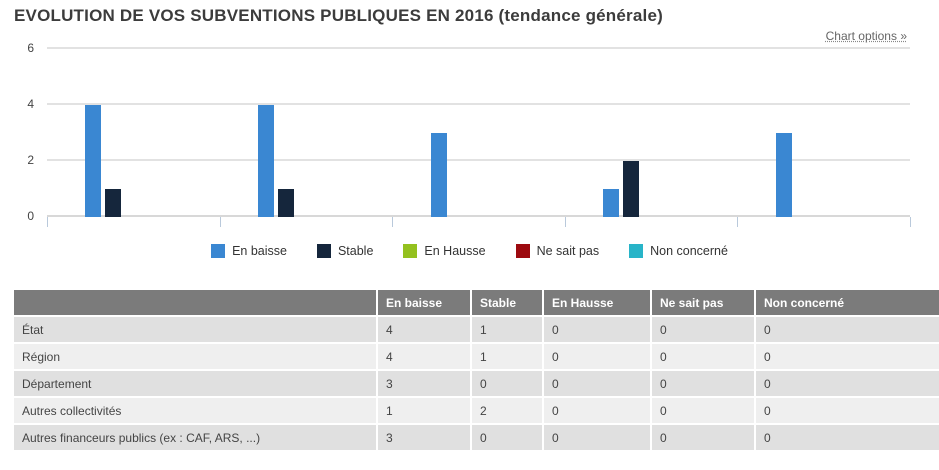 Image resolution: width=939 pixels, height=470 pixels. I want to click on legend-item-Ne sait pas: Ne sait pas, so click(557, 251).